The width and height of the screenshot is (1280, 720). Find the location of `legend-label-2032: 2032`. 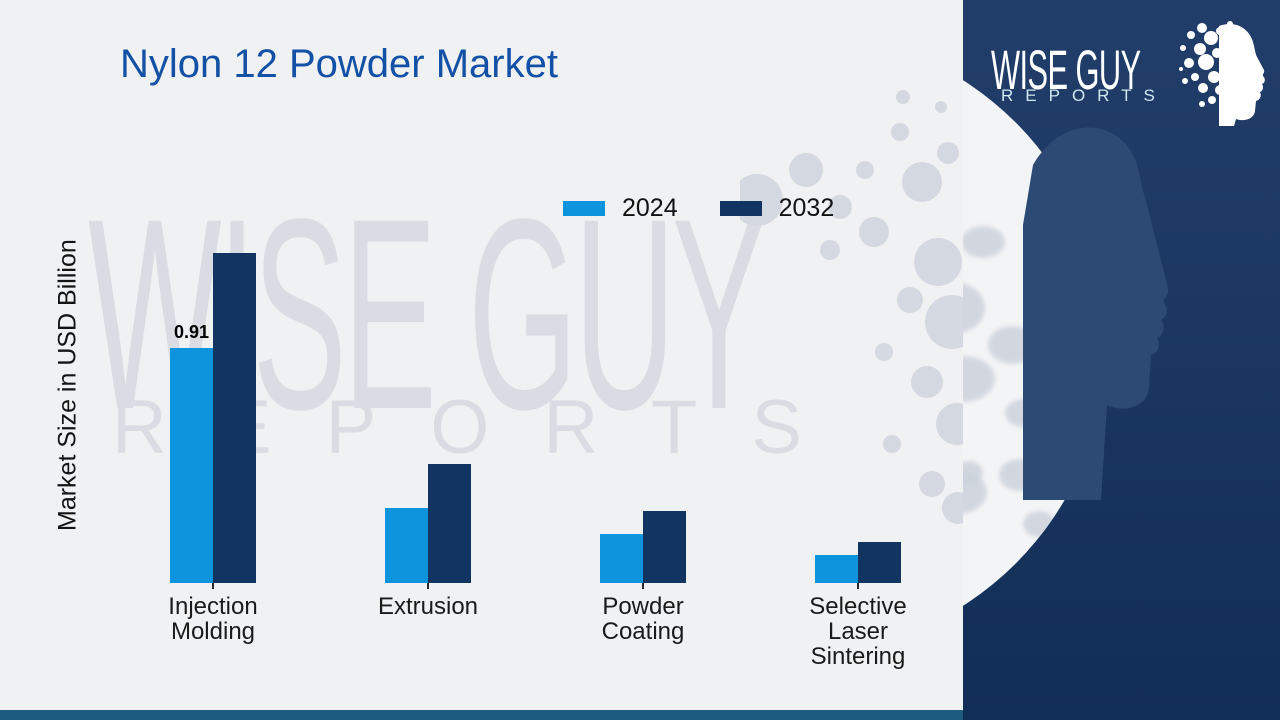

legend-label-2032: 2032 is located at coordinates (806, 208).